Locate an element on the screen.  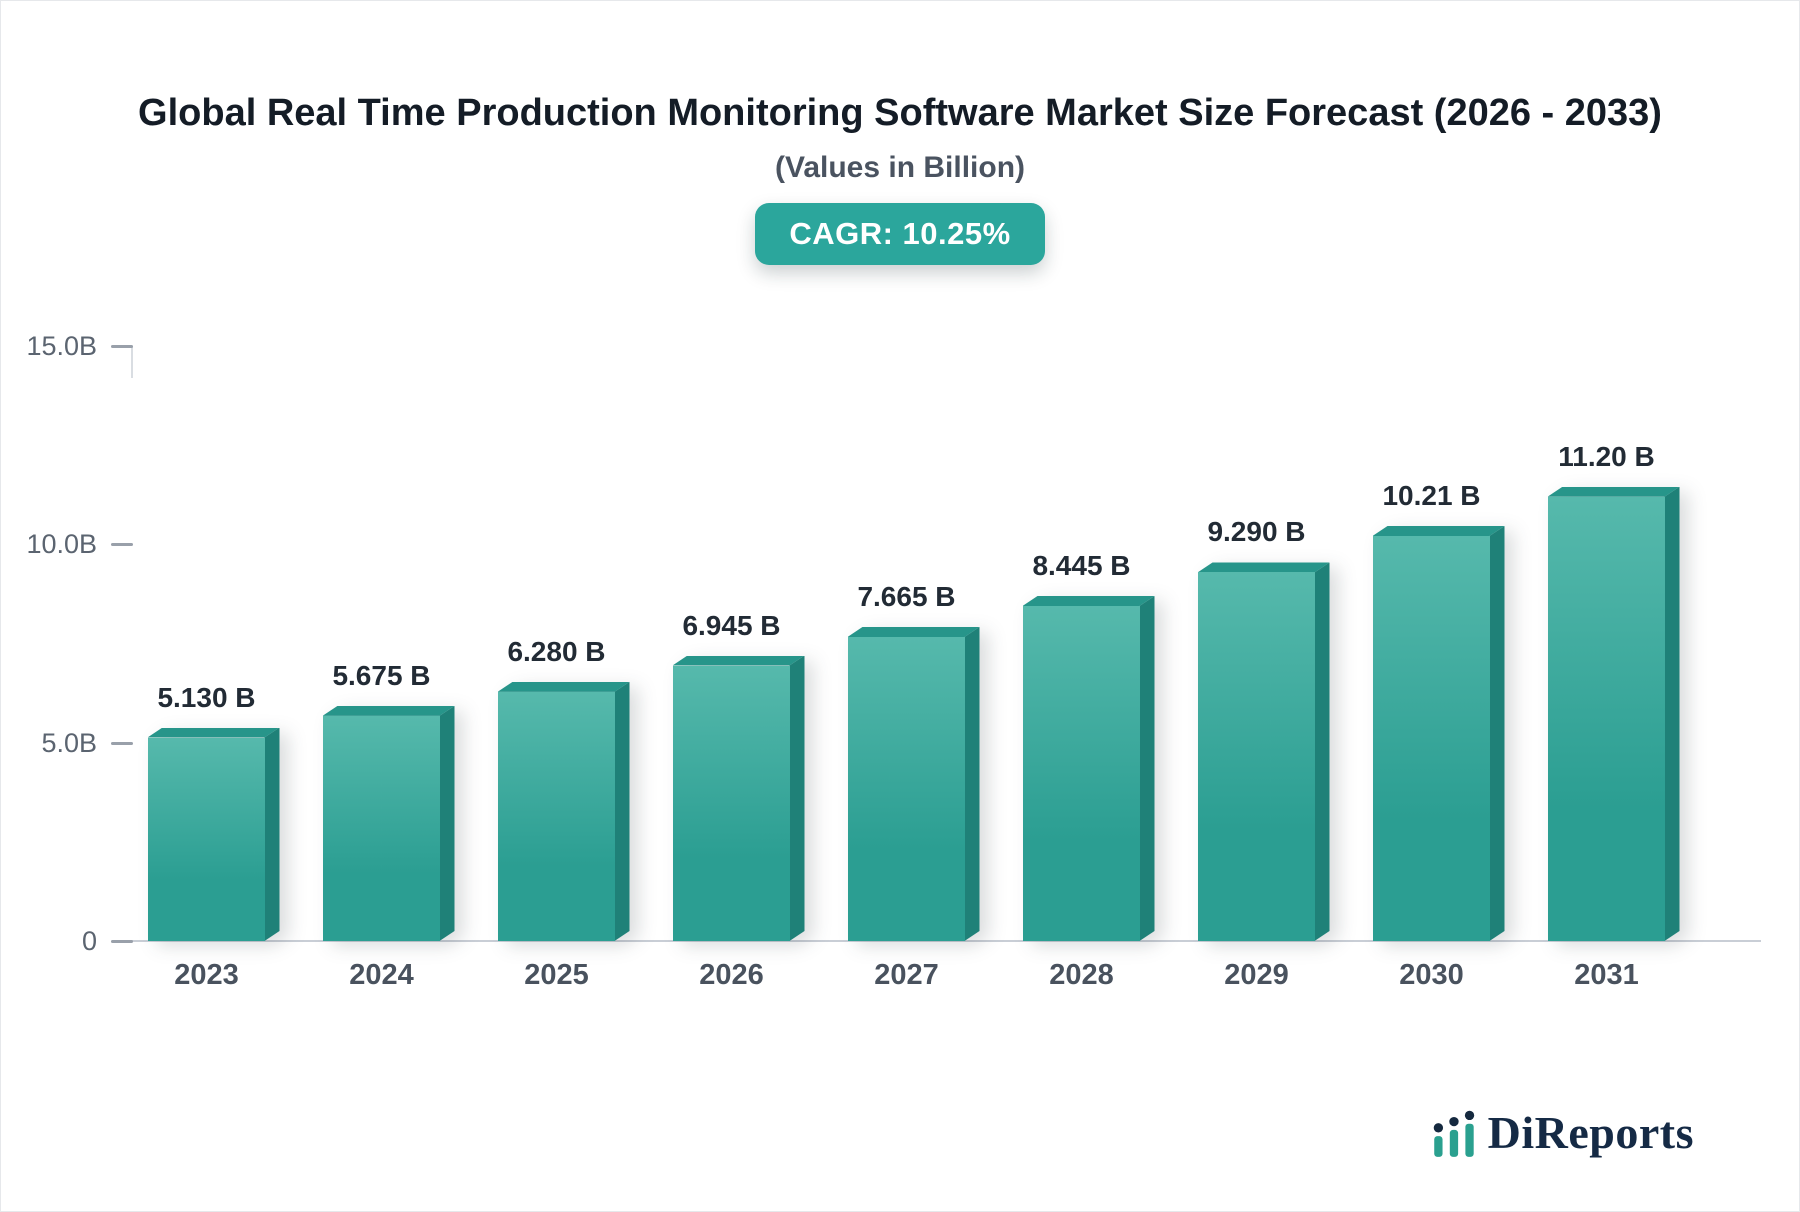
x-axis-label: 2024 is located at coordinates (381, 975).